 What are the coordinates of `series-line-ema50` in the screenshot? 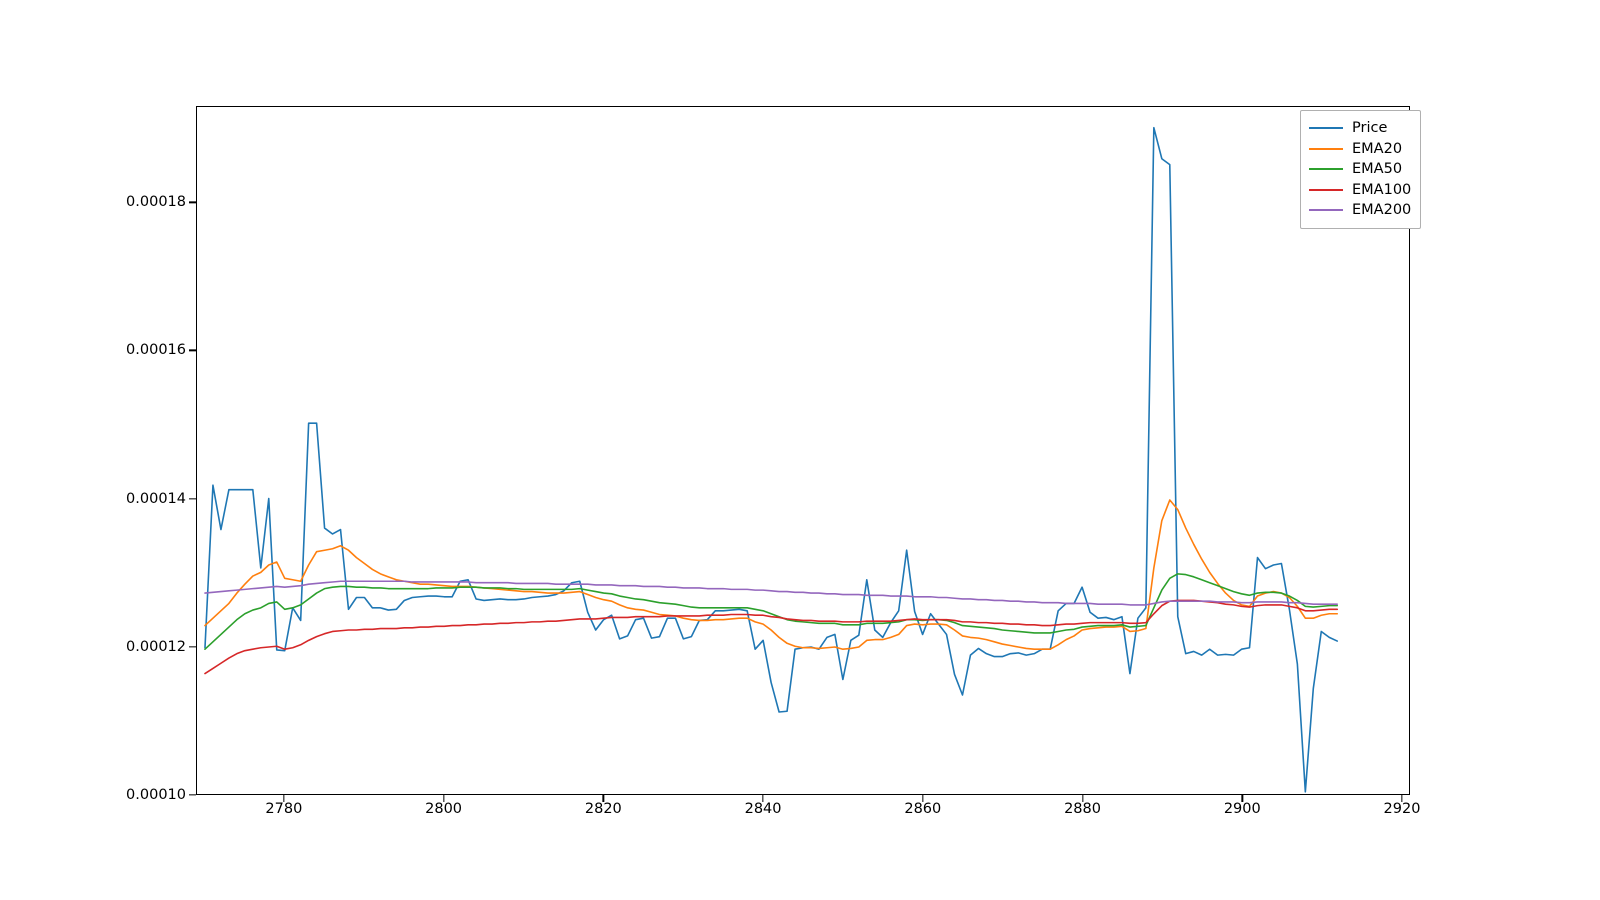 It's located at (771, 611).